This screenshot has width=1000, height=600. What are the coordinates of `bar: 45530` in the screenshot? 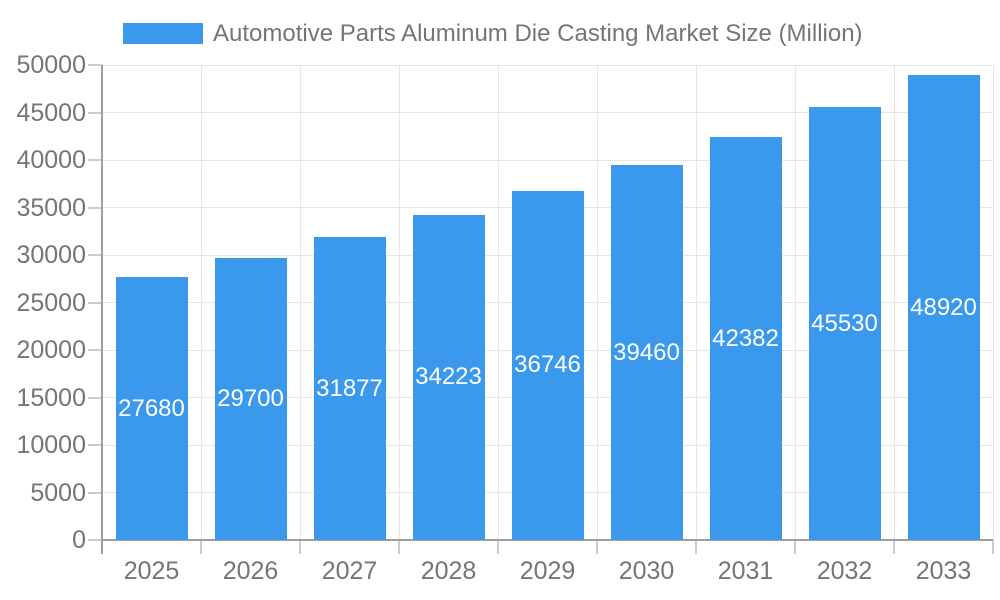 It's located at (844, 323).